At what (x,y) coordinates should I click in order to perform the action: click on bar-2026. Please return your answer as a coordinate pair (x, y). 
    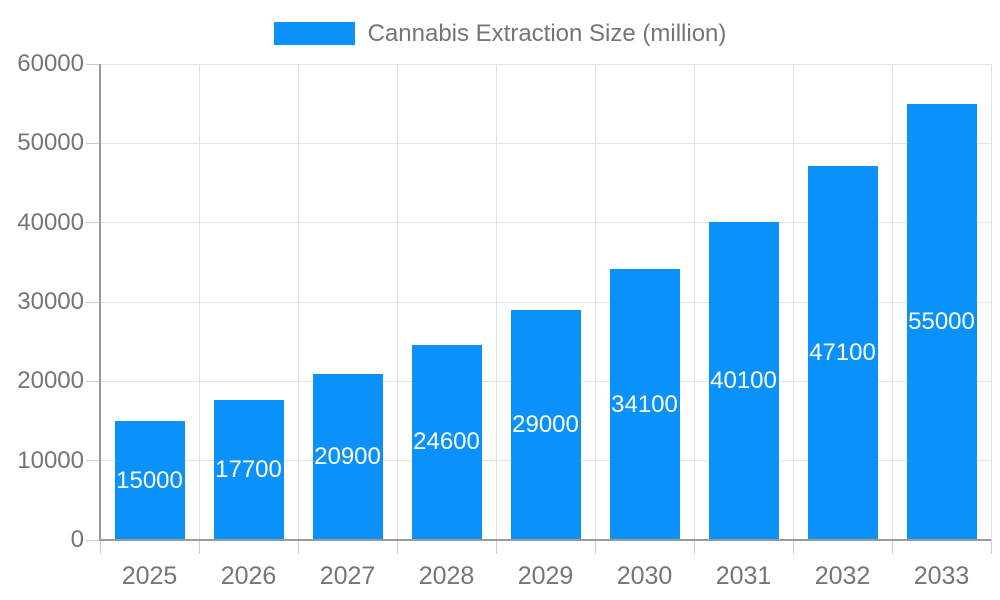
    Looking at the image, I should click on (248, 469).